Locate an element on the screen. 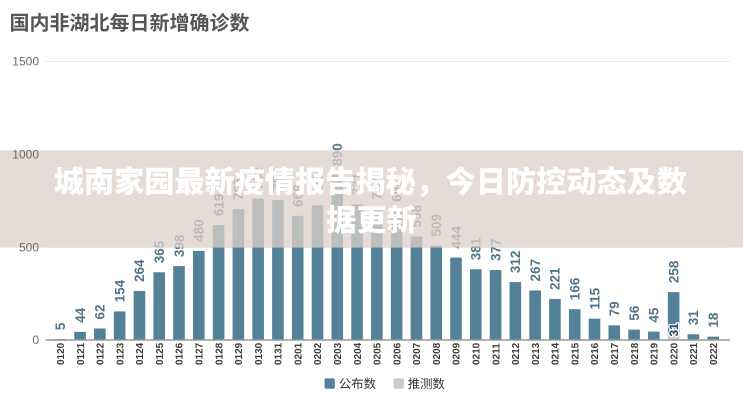 The image size is (743, 400). svg-text: 0214 is located at coordinates (556, 353).